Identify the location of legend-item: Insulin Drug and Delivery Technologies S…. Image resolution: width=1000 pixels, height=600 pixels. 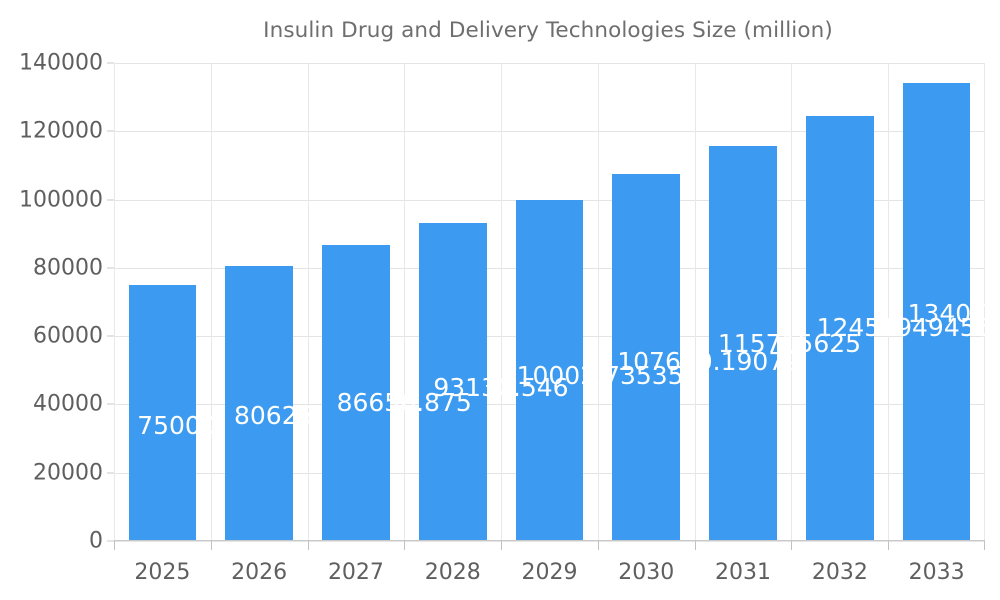
(500, 30).